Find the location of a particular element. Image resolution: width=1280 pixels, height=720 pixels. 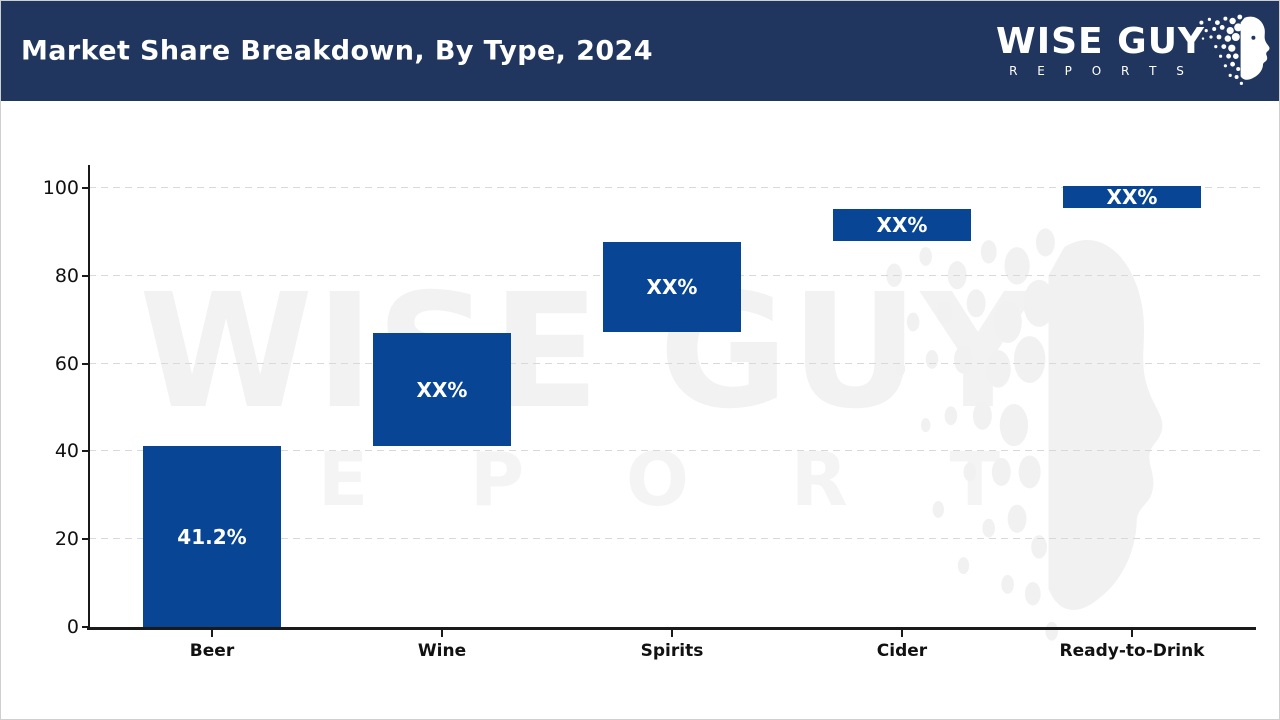

x-tick-label: Wine is located at coordinates (442, 651).